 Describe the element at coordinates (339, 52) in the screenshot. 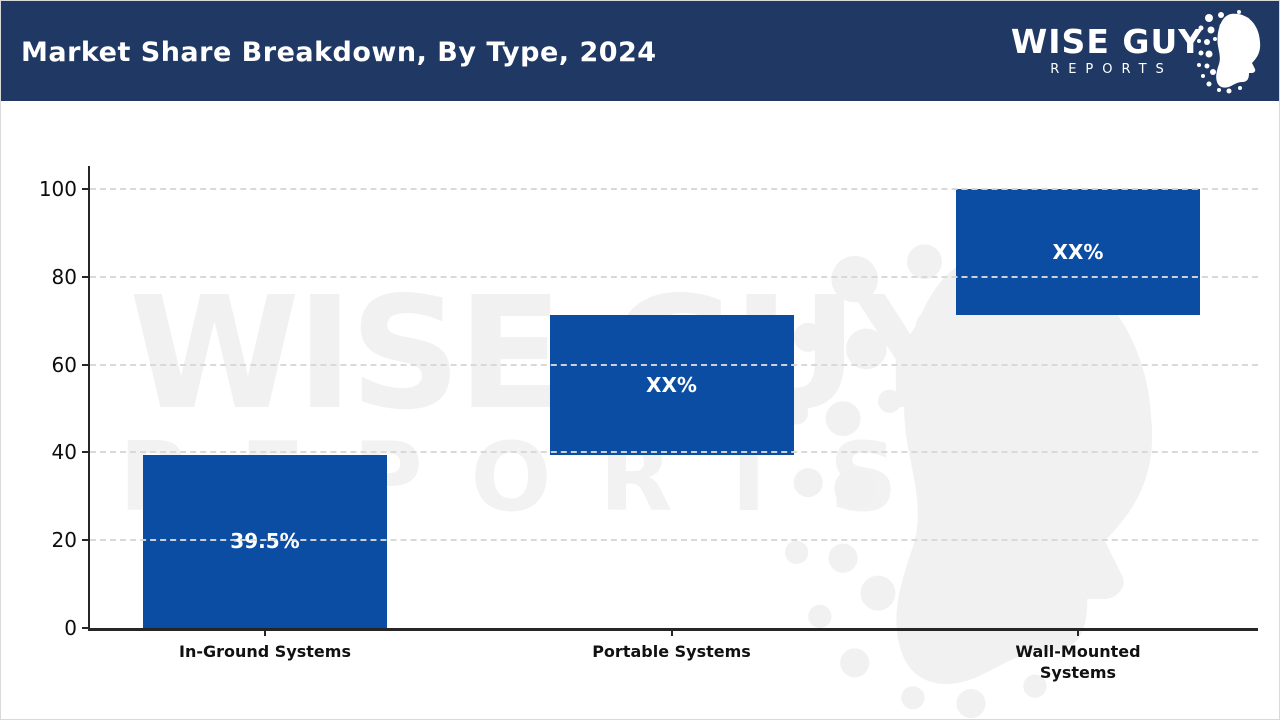

I see `page-title: Market Share Breakdown, By Type, 2024` at that location.